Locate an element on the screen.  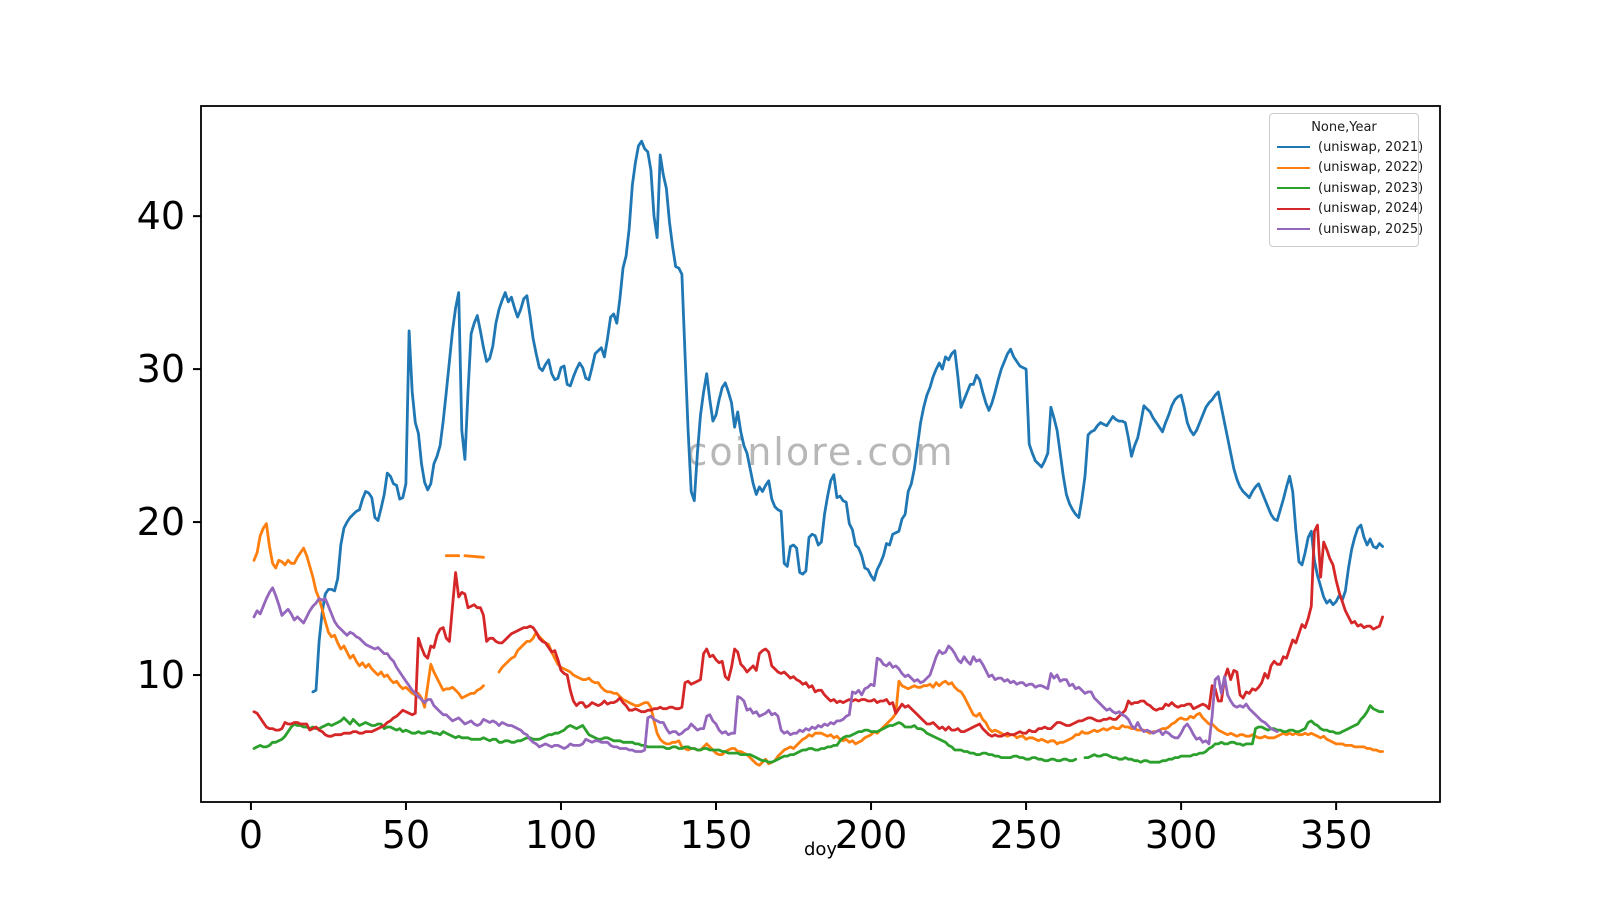
legend-row-uniswap-2025: (uniswap, 2025) is located at coordinates (1350, 229).